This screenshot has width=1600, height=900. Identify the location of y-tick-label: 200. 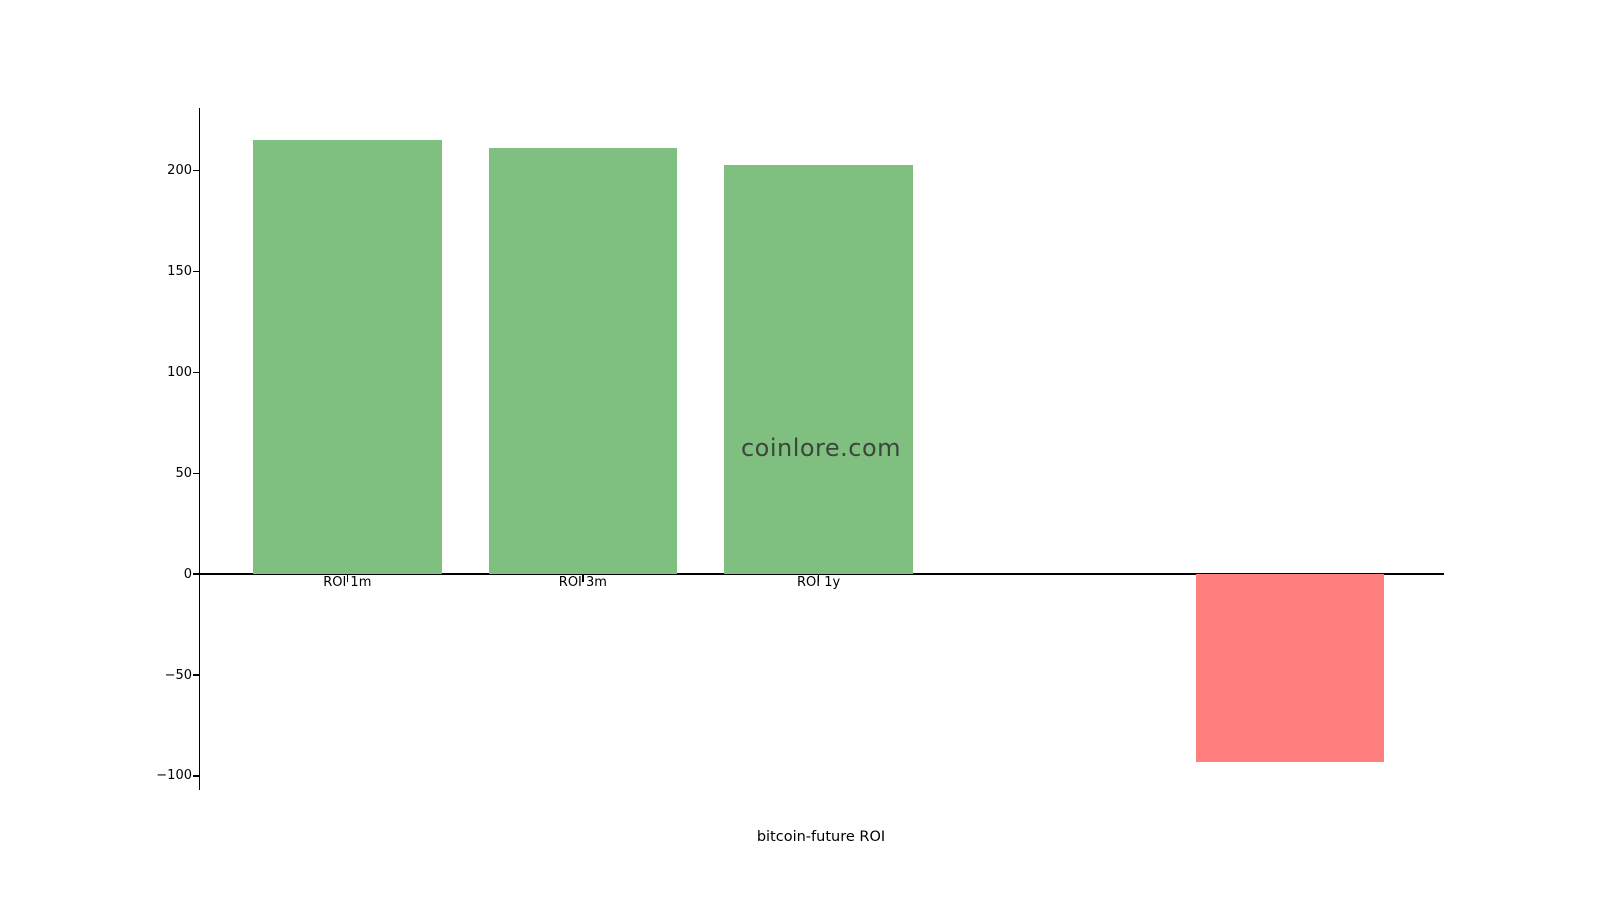
(179, 171).